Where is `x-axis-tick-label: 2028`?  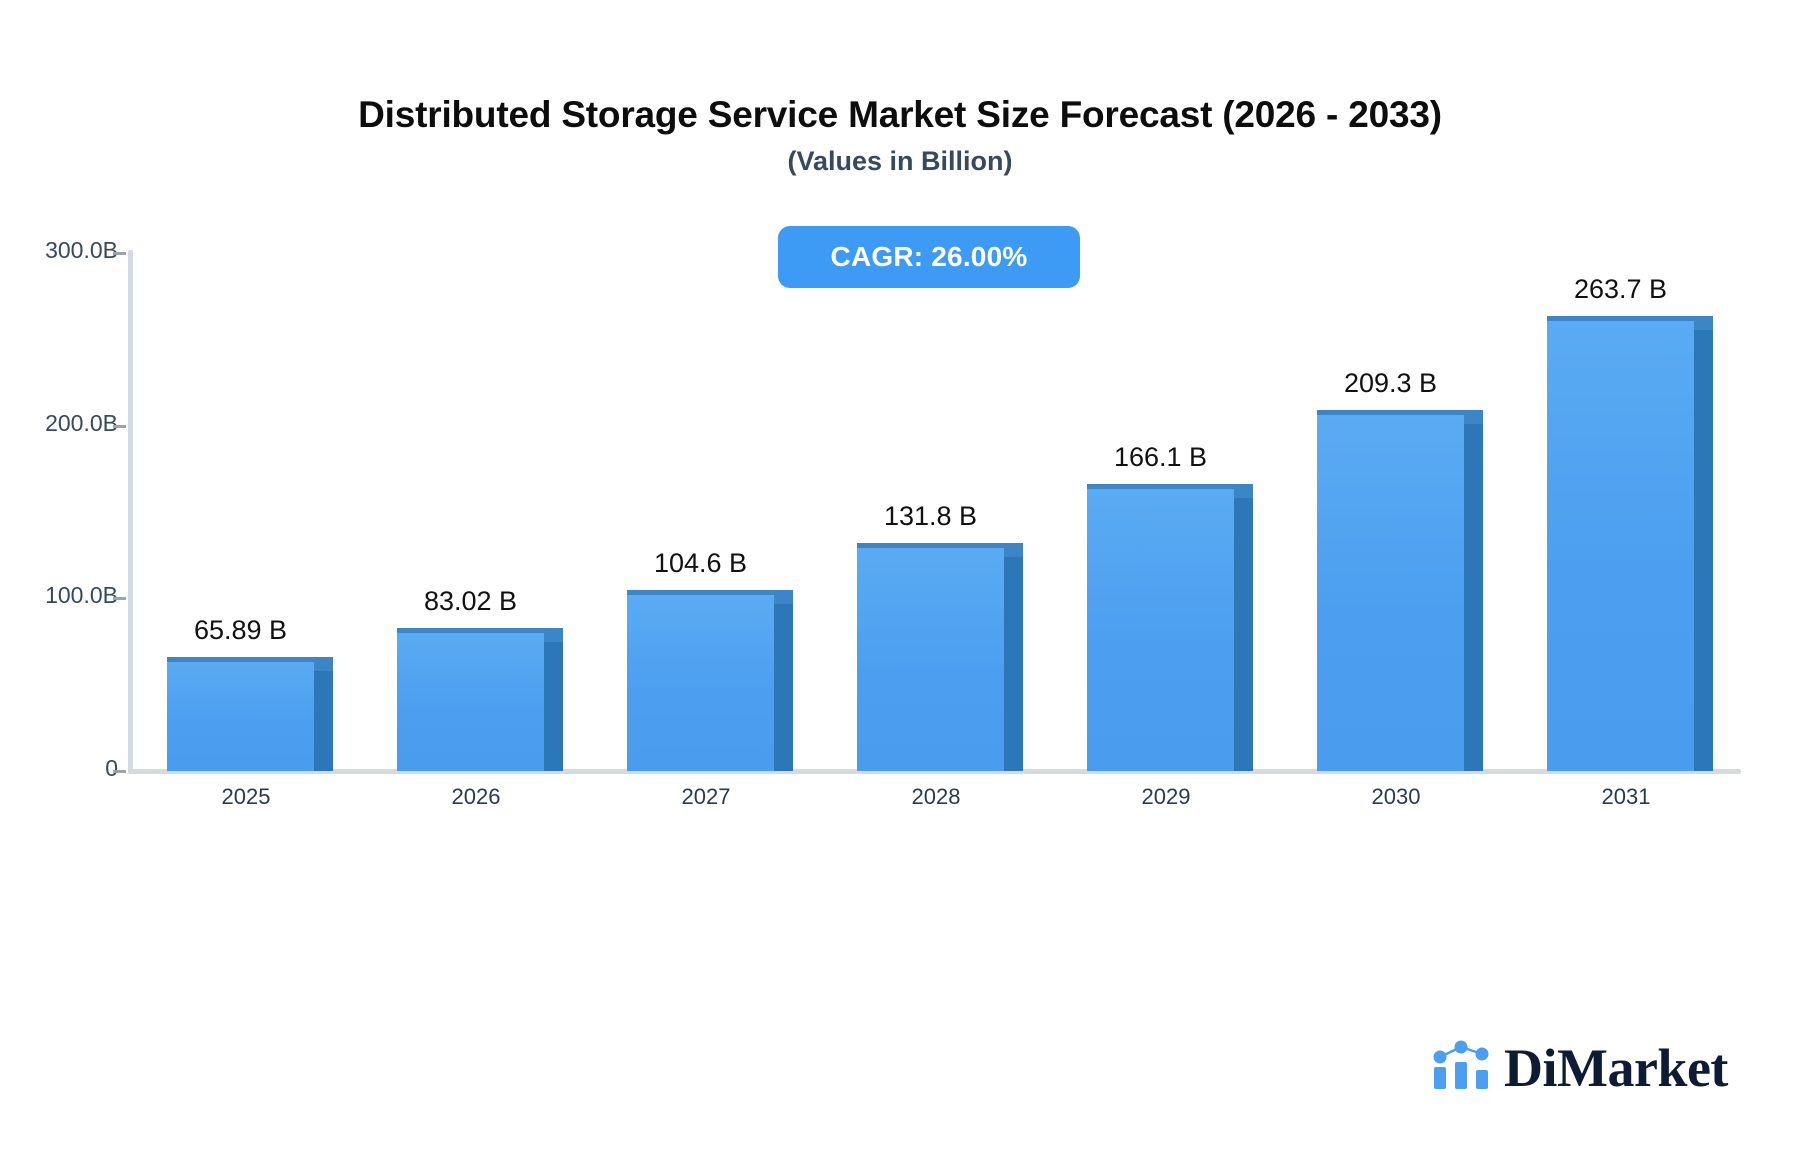
x-axis-tick-label: 2028 is located at coordinates (936, 796).